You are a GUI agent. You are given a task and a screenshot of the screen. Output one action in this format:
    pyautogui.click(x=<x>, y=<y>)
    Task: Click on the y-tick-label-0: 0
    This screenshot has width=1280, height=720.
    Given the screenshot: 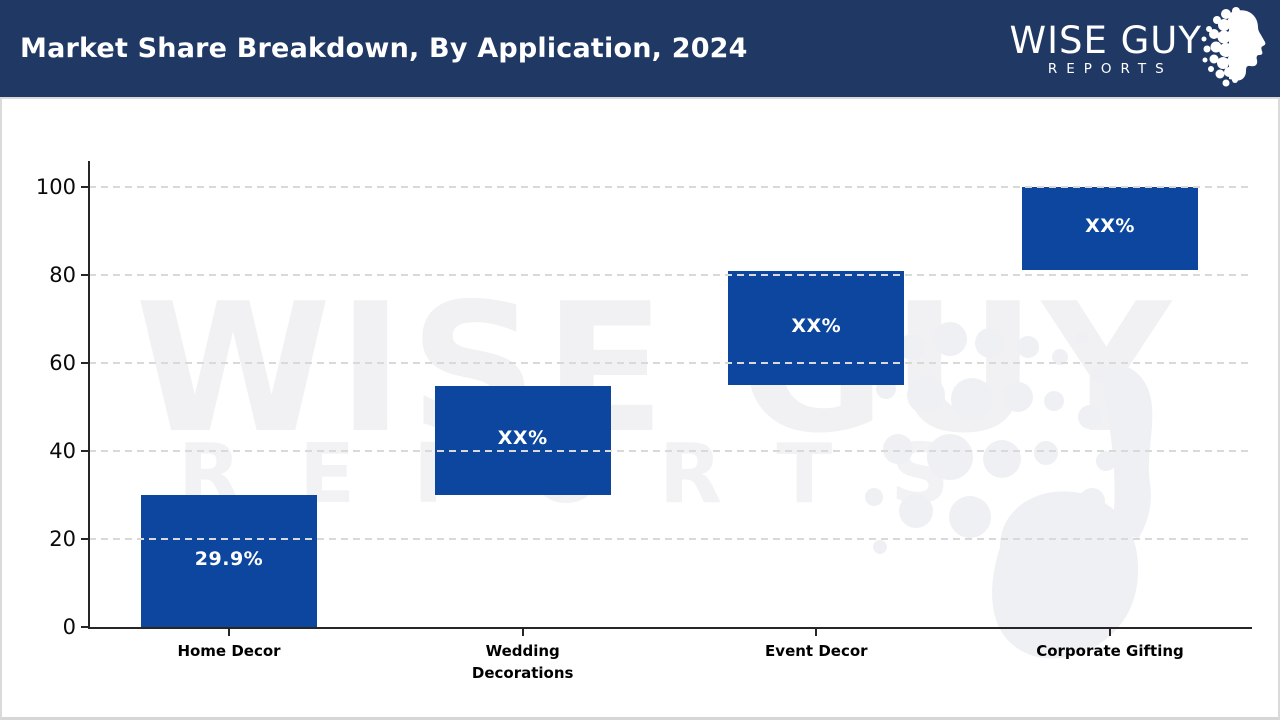 What is the action you would take?
    pyautogui.click(x=69, y=627)
    